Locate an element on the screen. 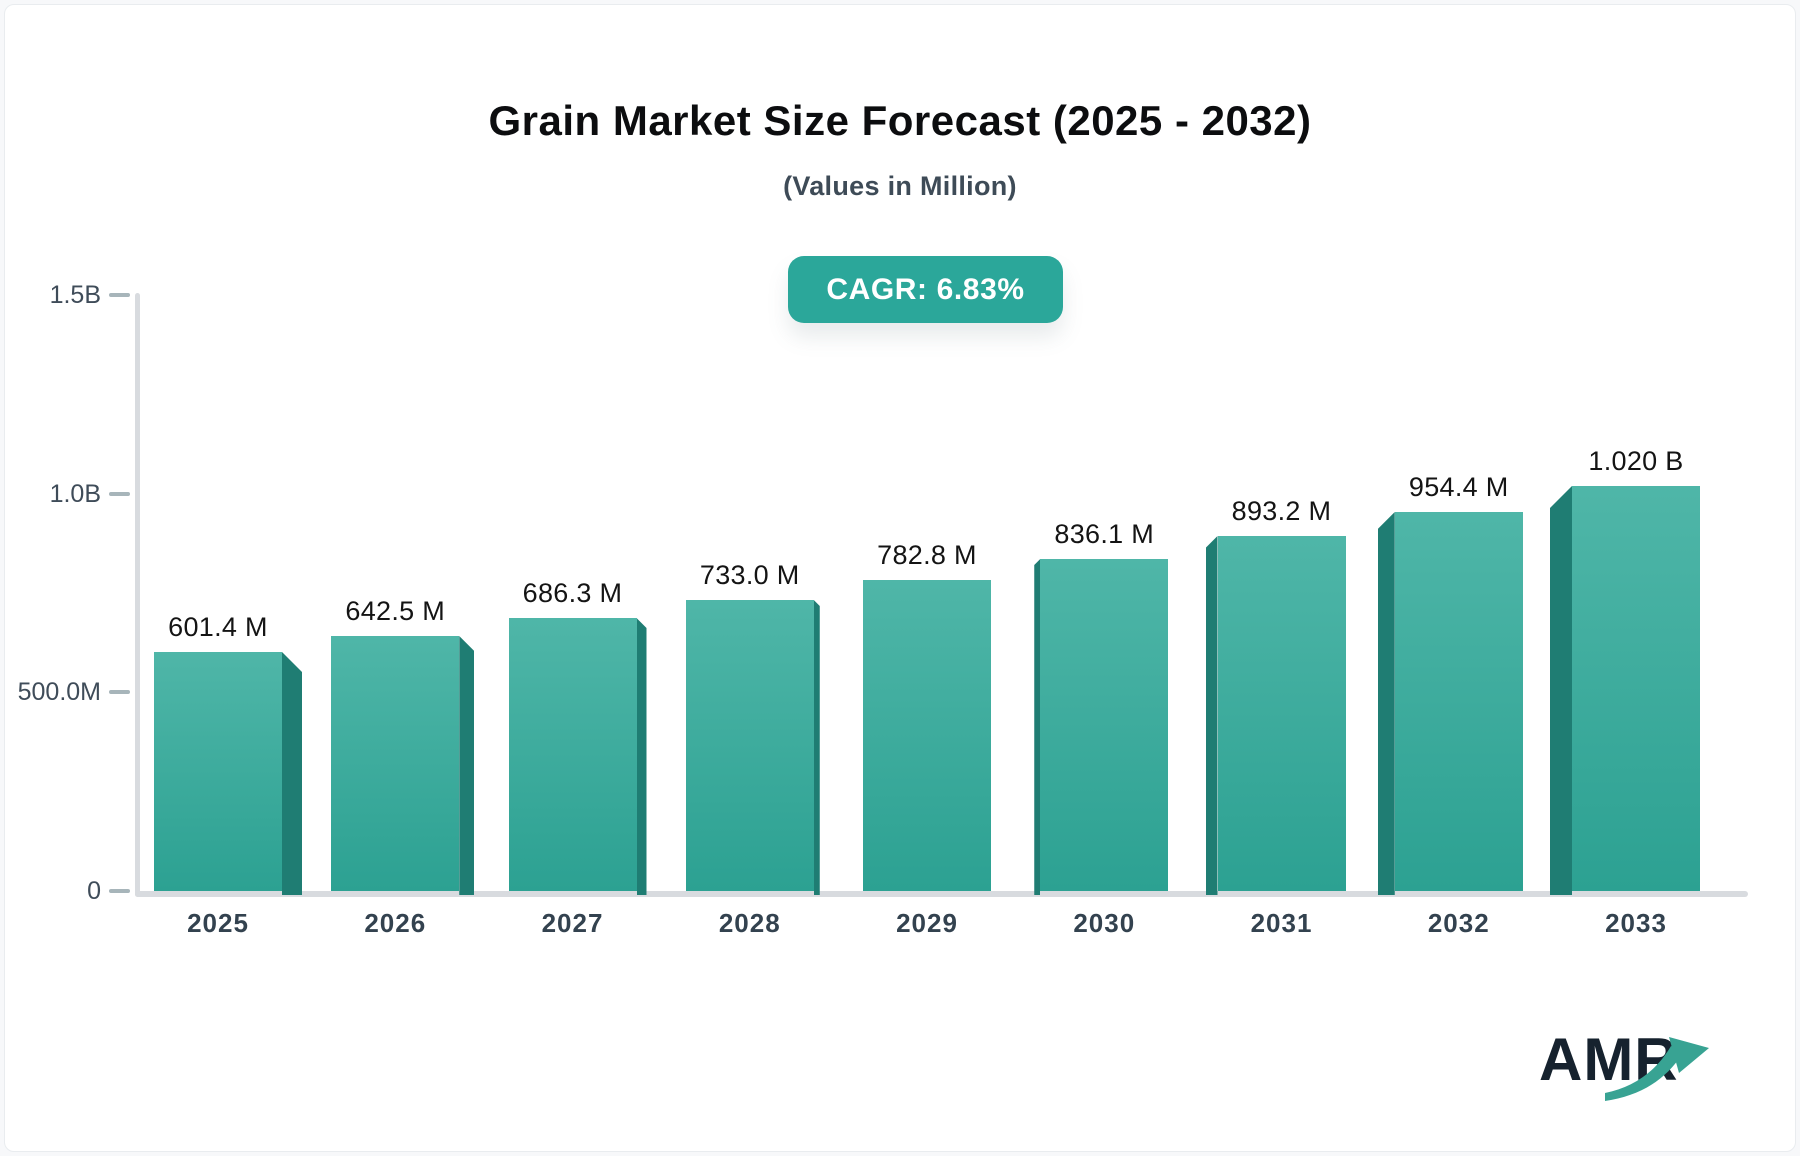  bar-value-label: 642.5 M is located at coordinates (395, 611).